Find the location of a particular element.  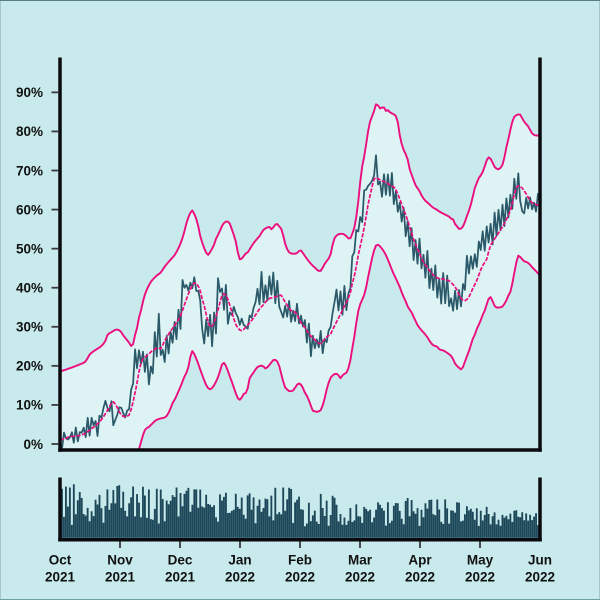

svg-text: Nov is located at coordinates (120, 560).